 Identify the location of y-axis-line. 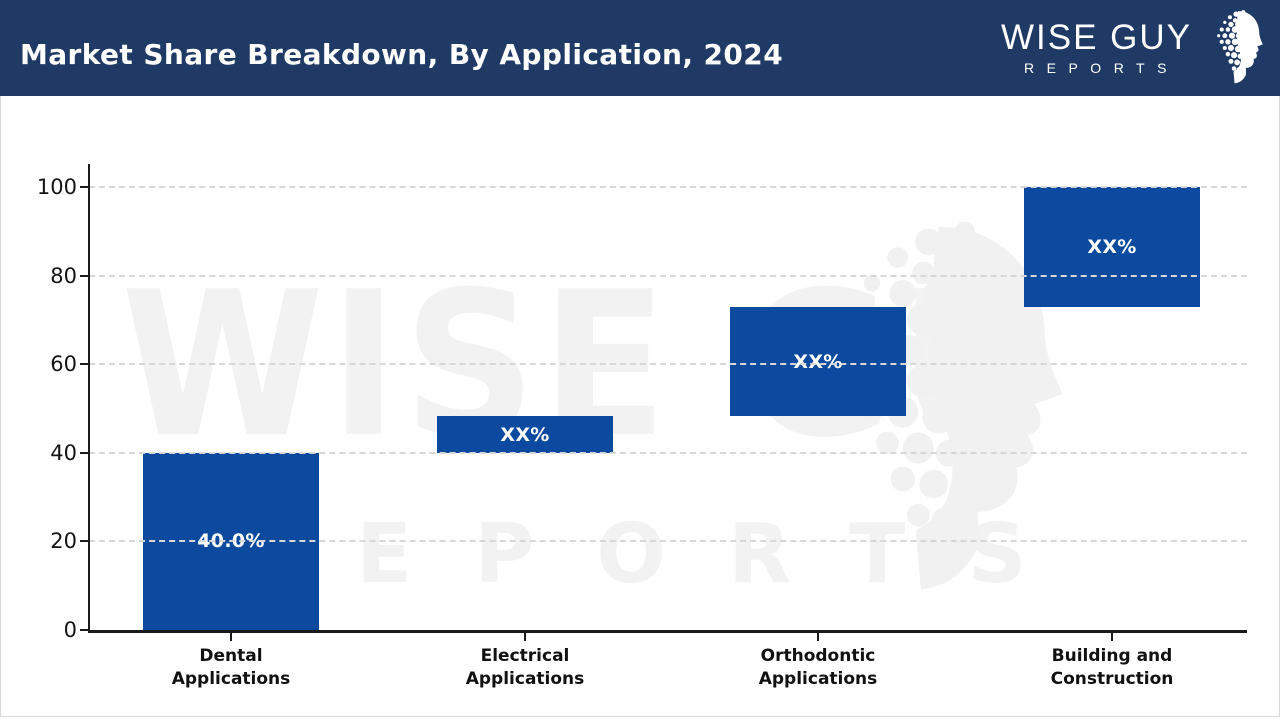
(89, 398).